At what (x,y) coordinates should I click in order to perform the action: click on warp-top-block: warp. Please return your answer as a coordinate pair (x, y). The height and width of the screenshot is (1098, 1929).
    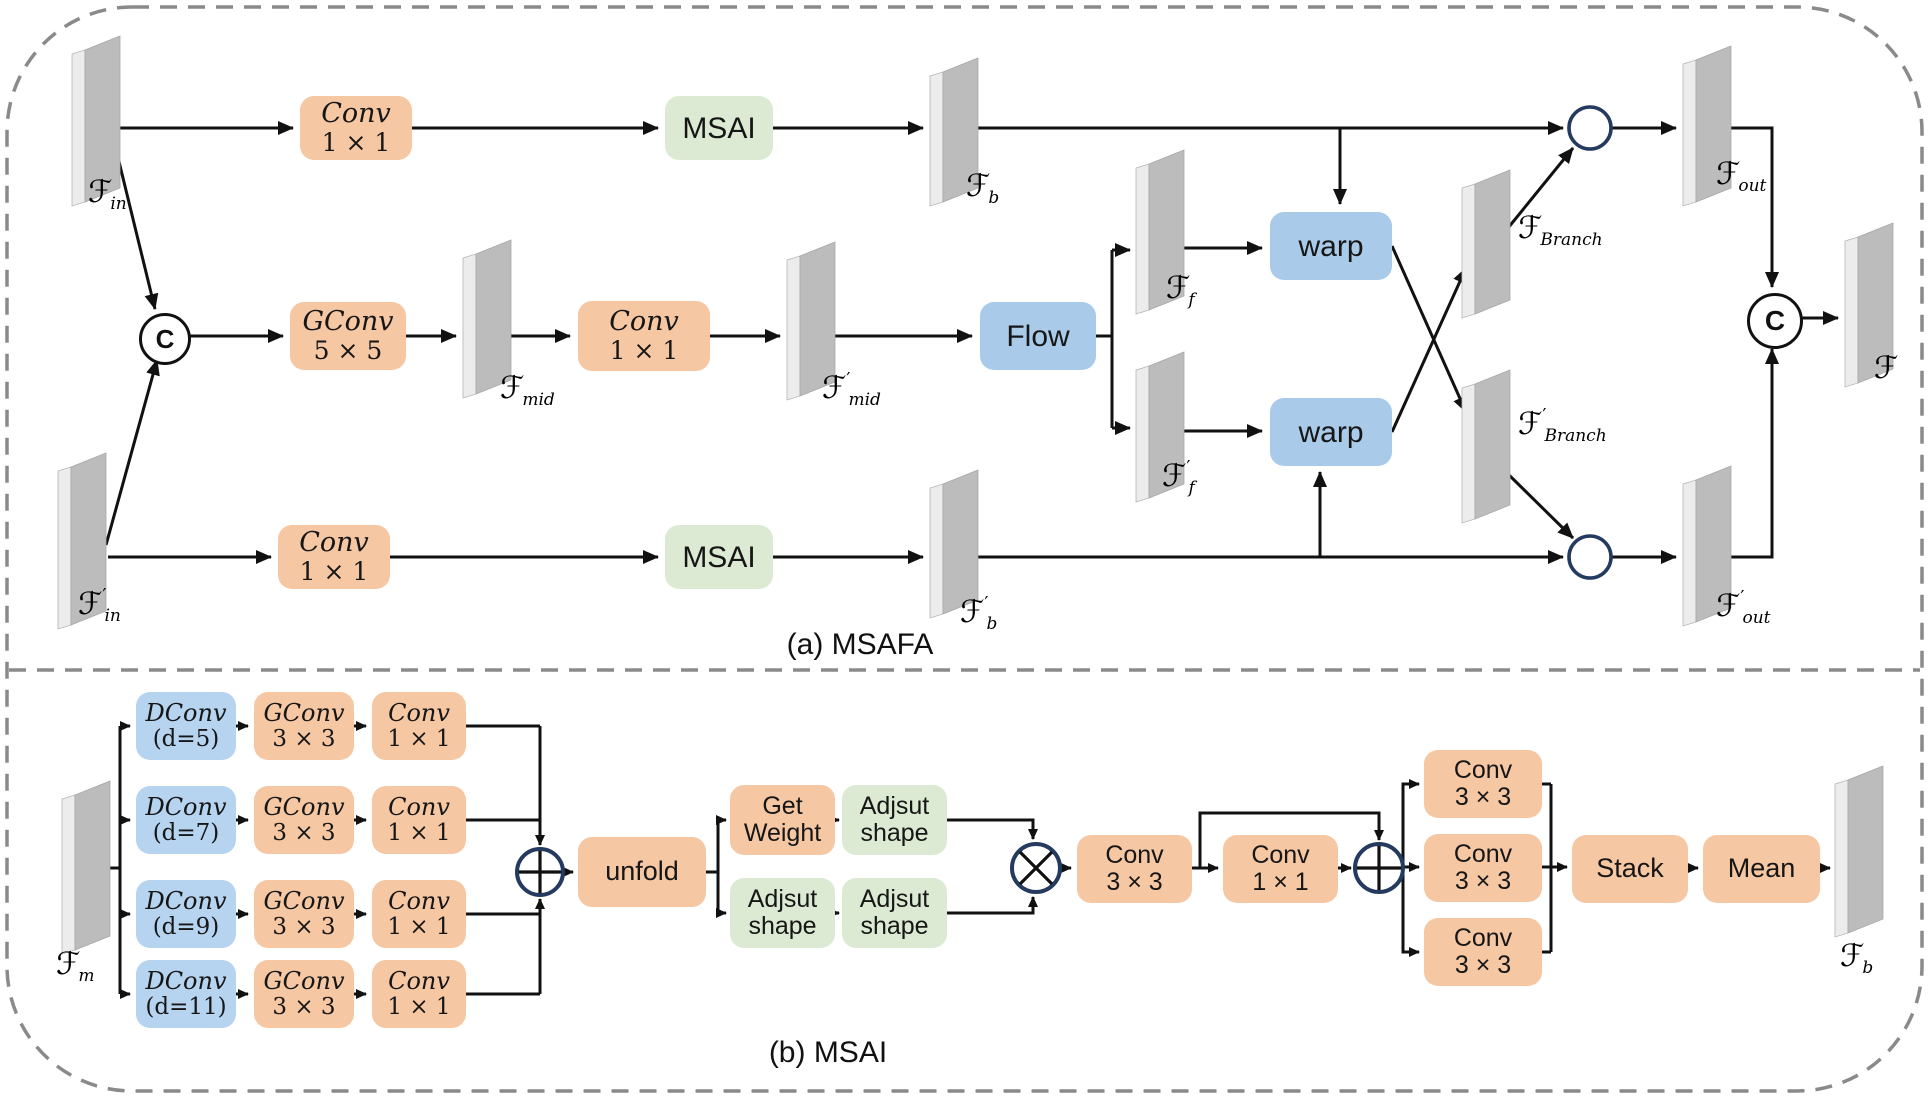
    Looking at the image, I should click on (1331, 246).